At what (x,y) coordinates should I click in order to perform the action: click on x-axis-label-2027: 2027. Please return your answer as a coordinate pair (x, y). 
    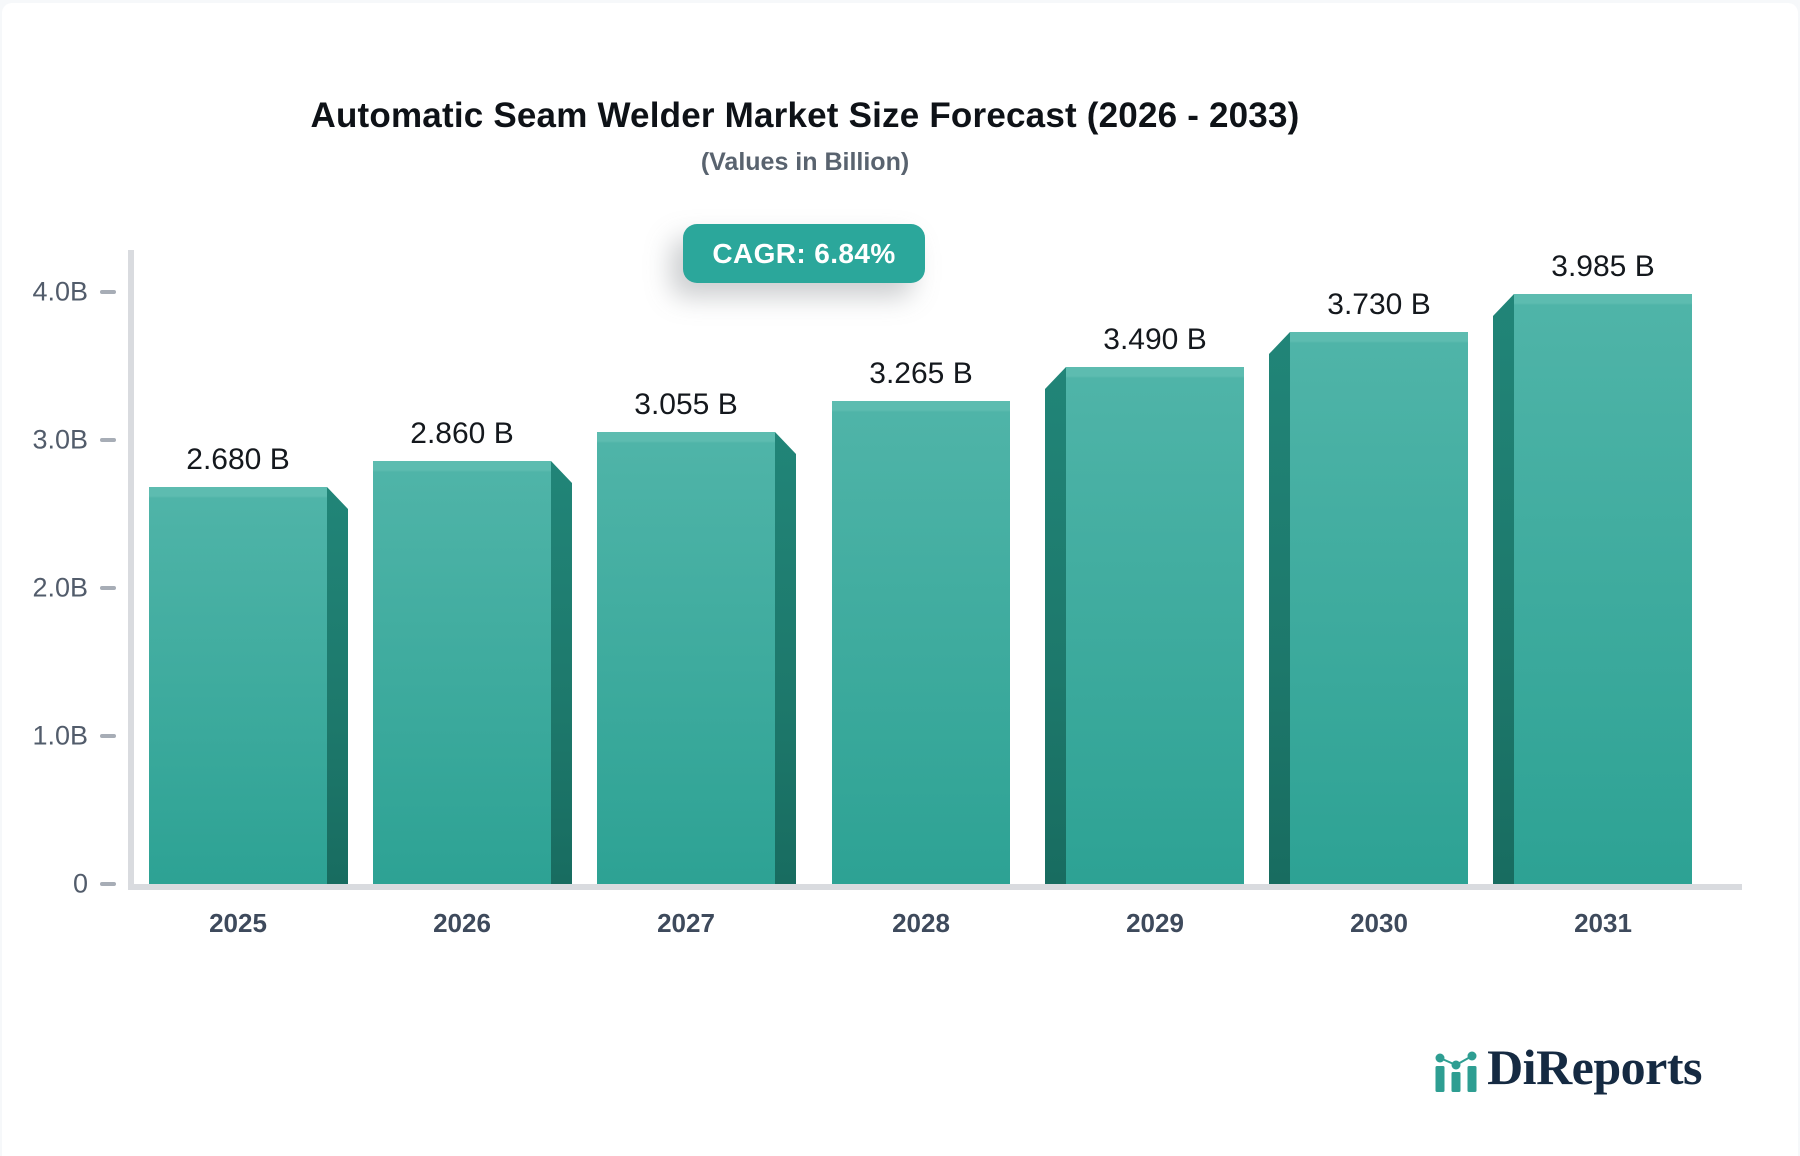
    Looking at the image, I should click on (686, 923).